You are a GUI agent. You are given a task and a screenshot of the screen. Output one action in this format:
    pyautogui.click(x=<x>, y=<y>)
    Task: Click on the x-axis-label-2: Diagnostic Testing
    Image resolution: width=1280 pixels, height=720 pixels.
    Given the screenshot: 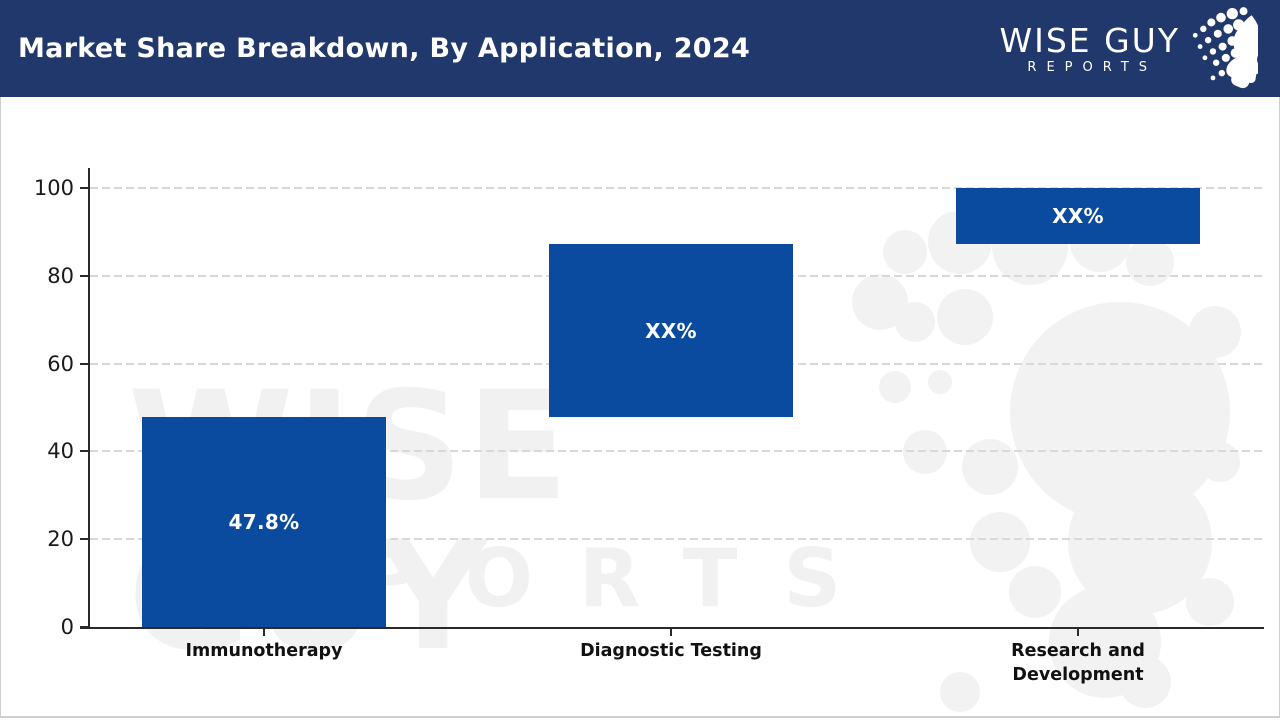 What is the action you would take?
    pyautogui.click(x=671, y=651)
    